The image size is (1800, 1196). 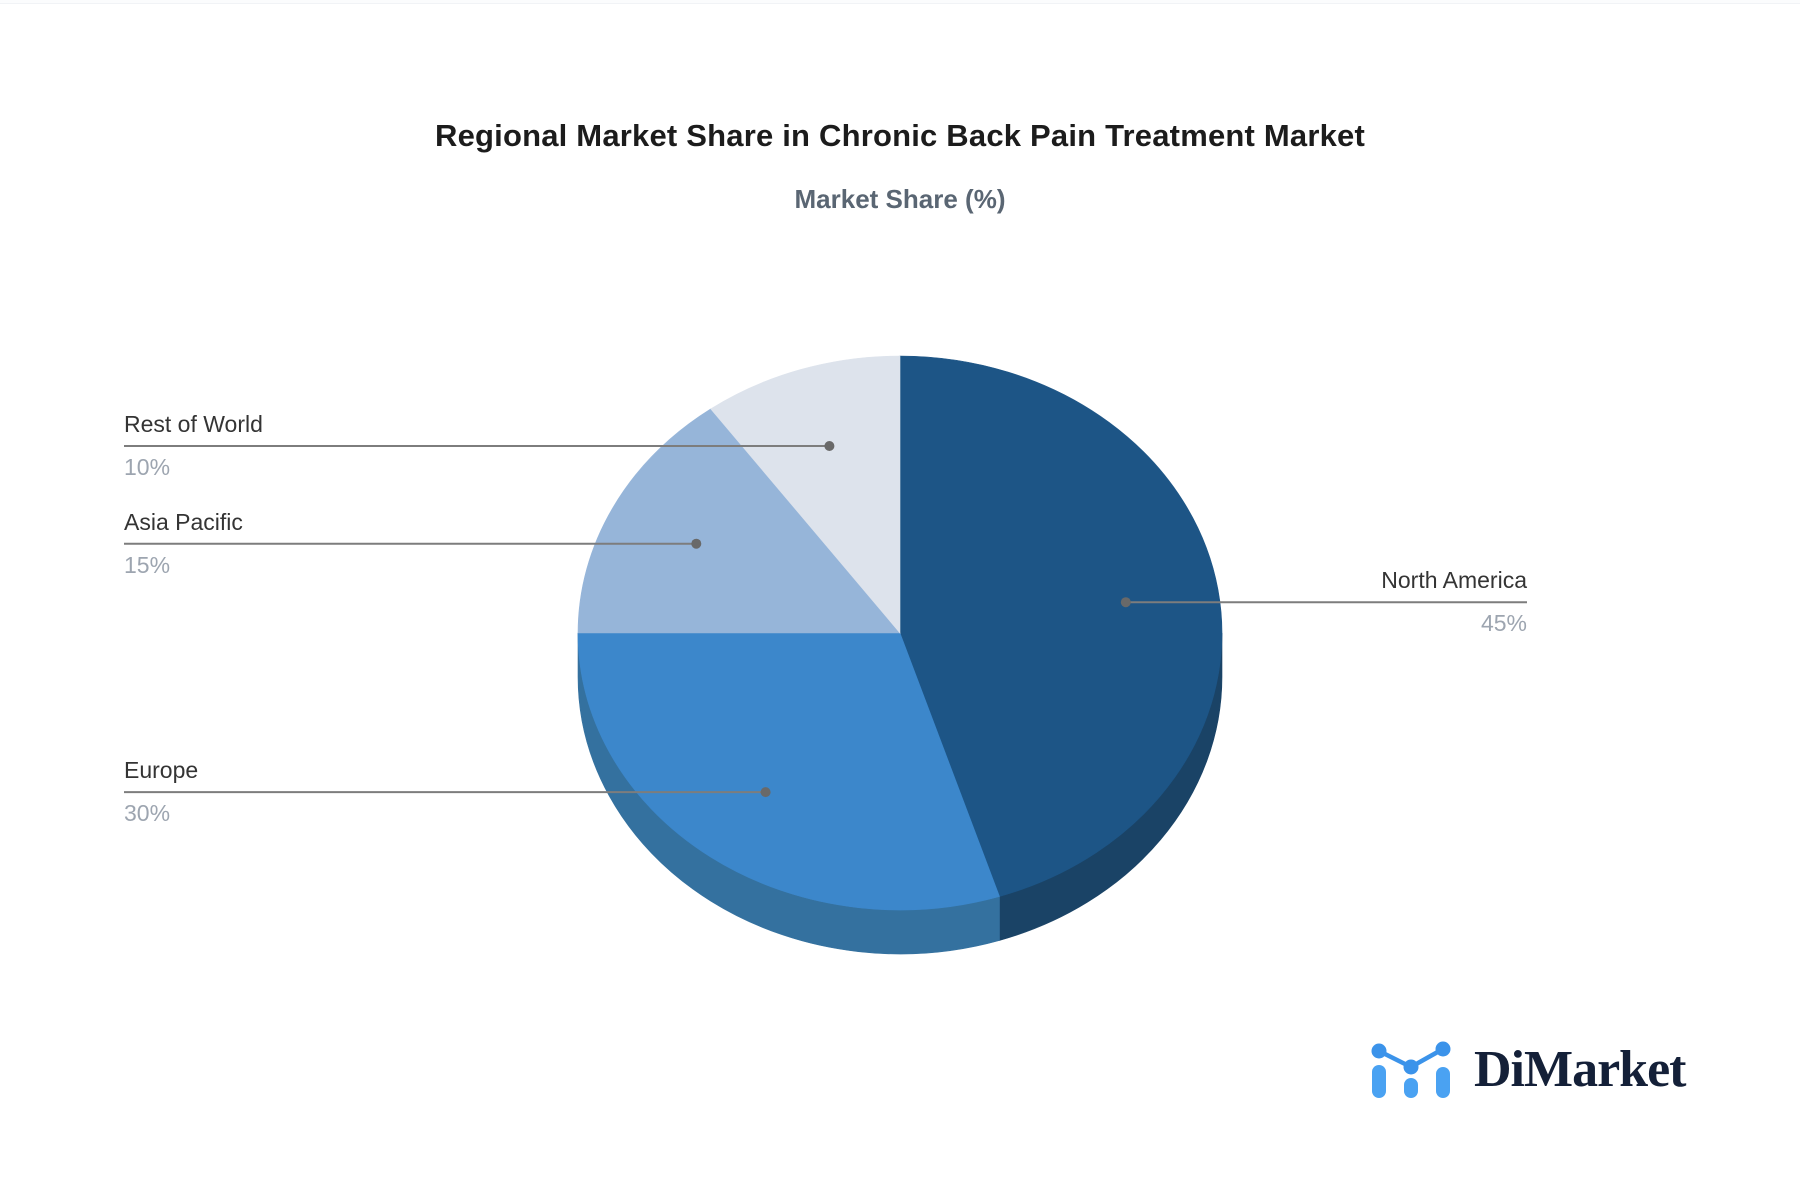 I want to click on slice-value: 30%, so click(x=147, y=813).